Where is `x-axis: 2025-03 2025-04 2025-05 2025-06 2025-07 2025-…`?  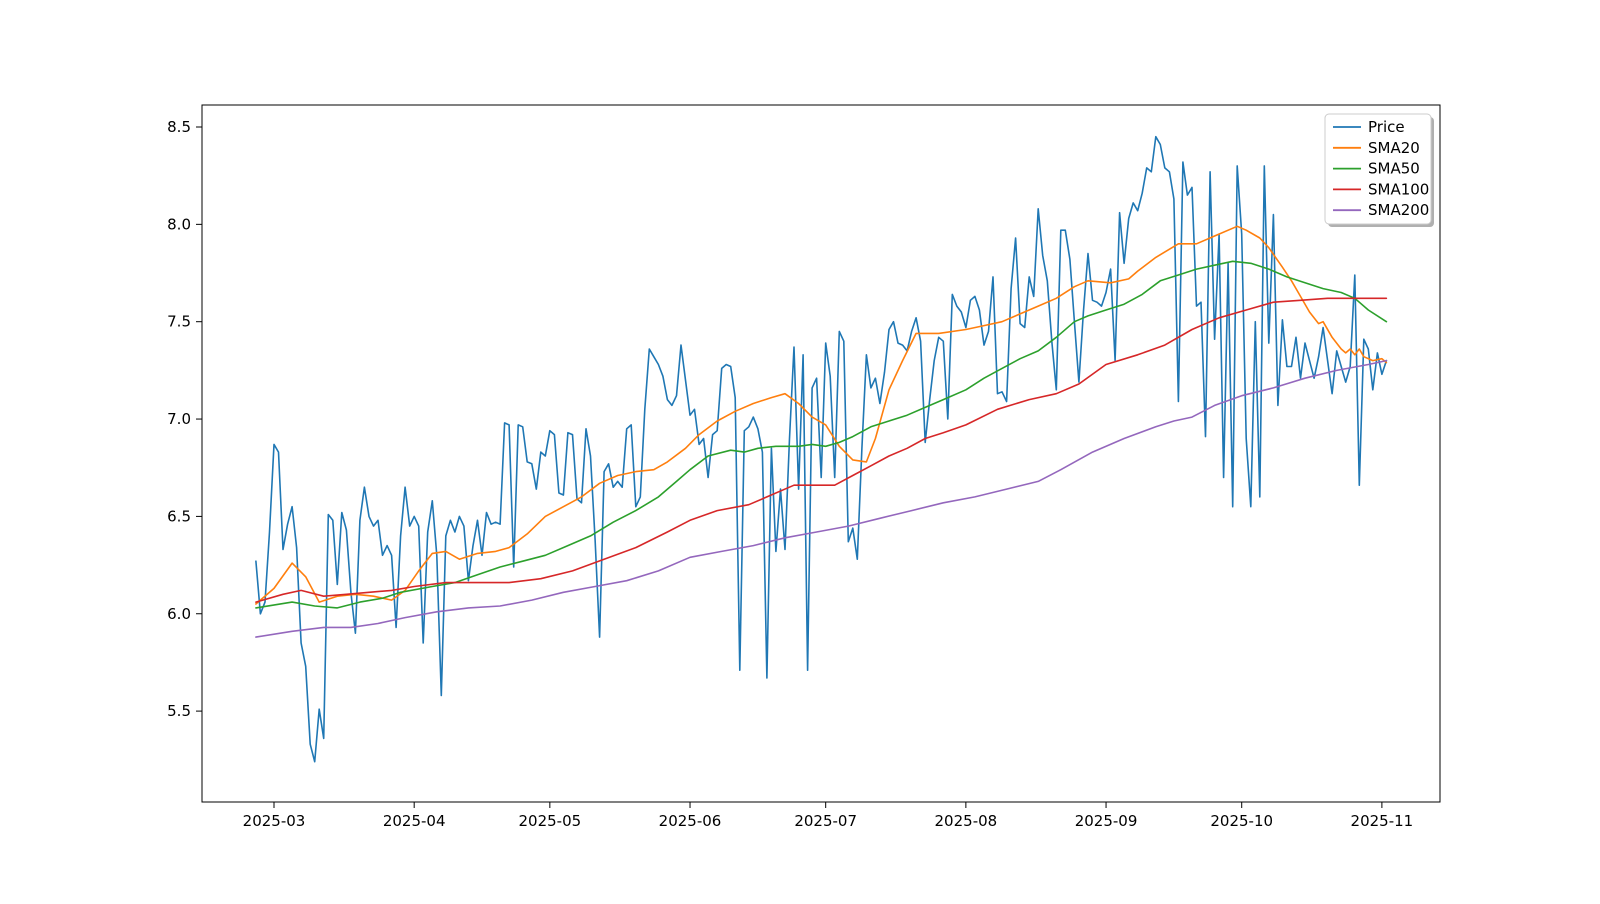 x-axis: 2025-03 2025-04 2025-05 2025-06 2025-07 2025-… is located at coordinates (828, 816).